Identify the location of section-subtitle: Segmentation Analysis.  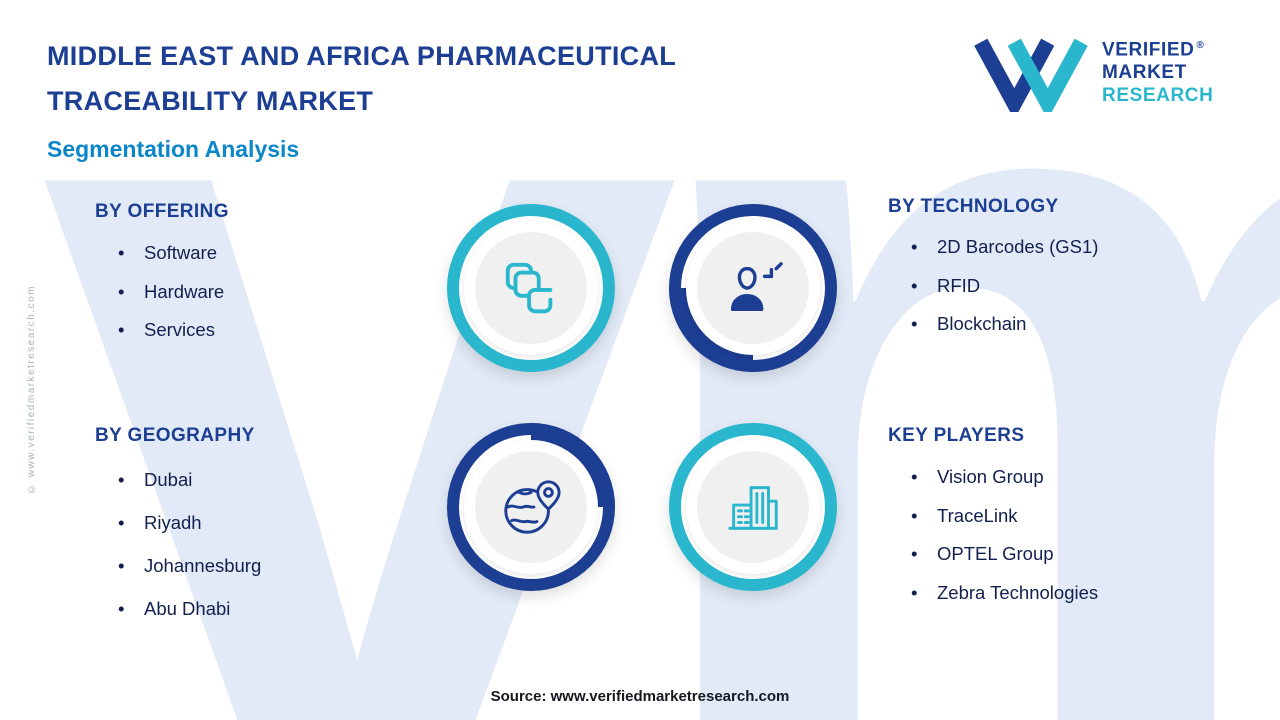
(173, 149).